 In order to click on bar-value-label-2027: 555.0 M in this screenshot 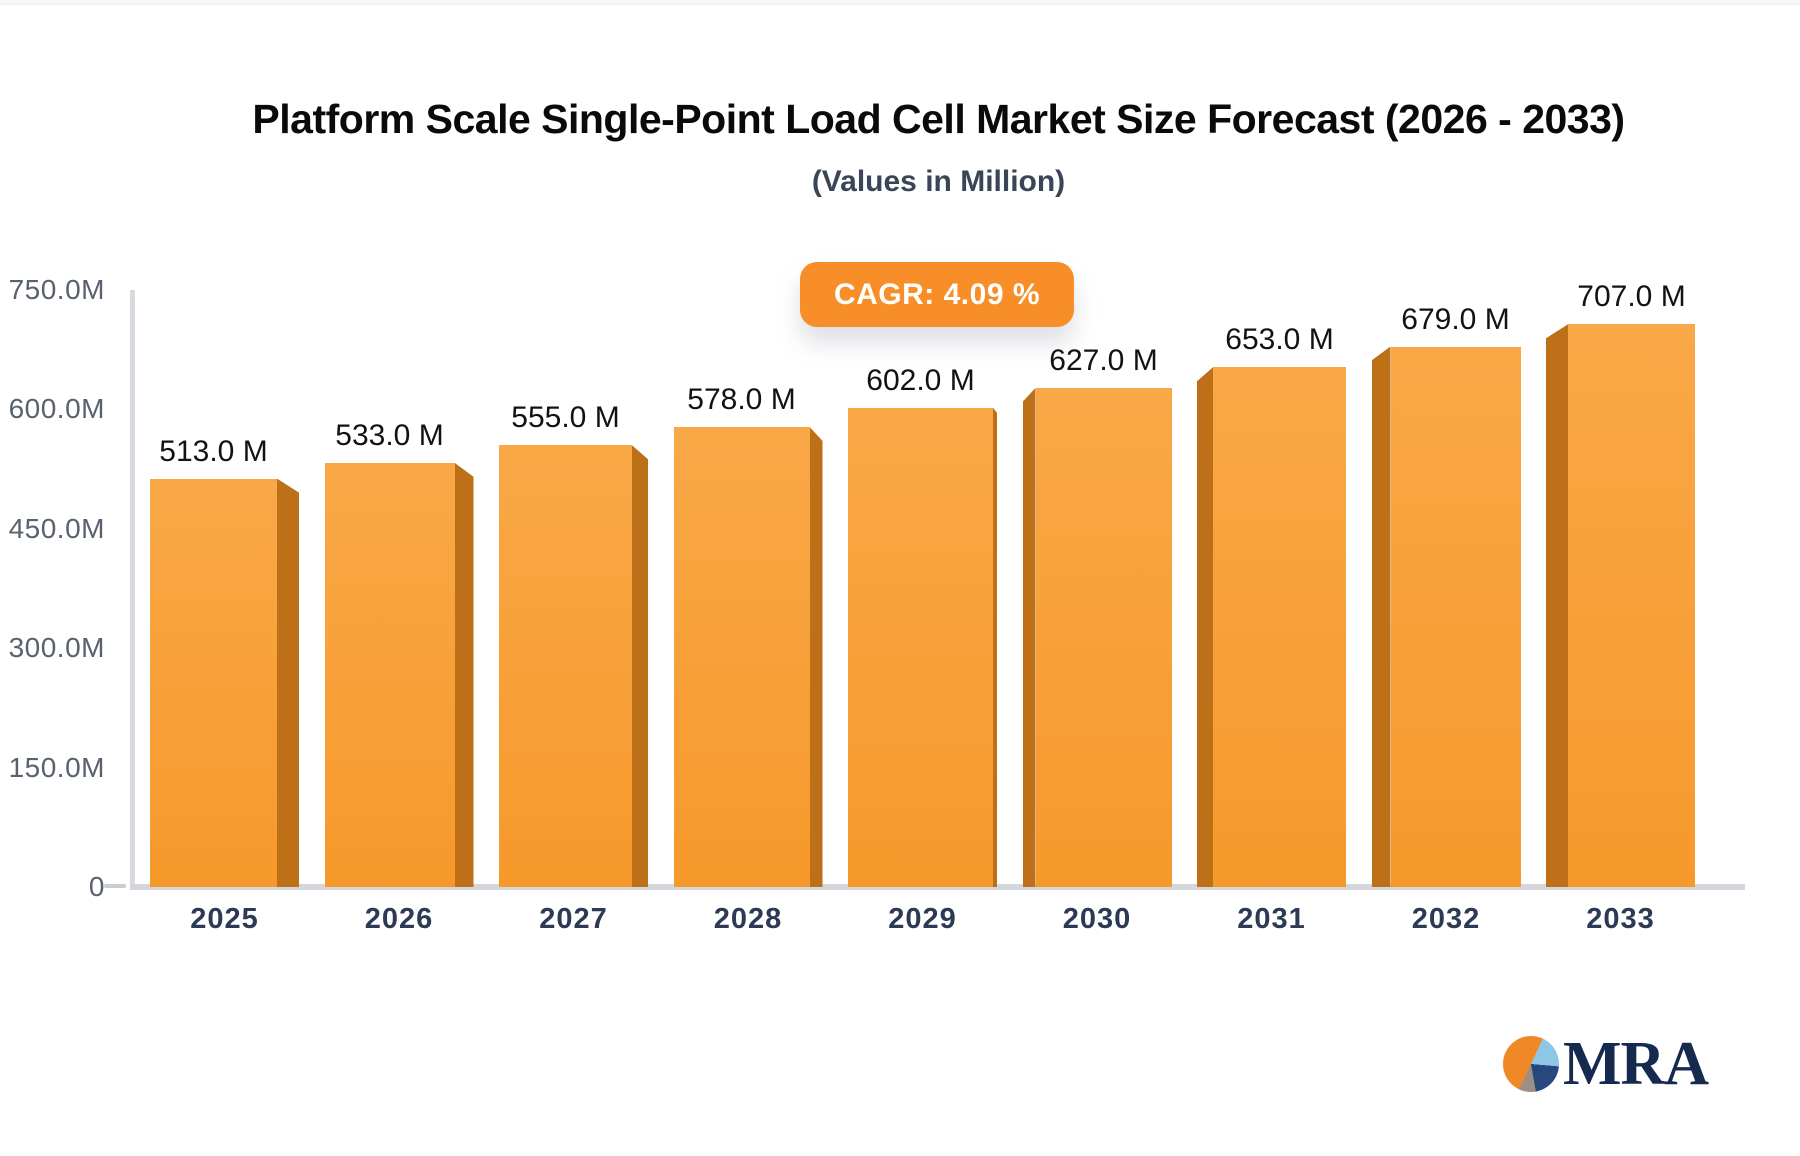, I will do `click(565, 418)`.